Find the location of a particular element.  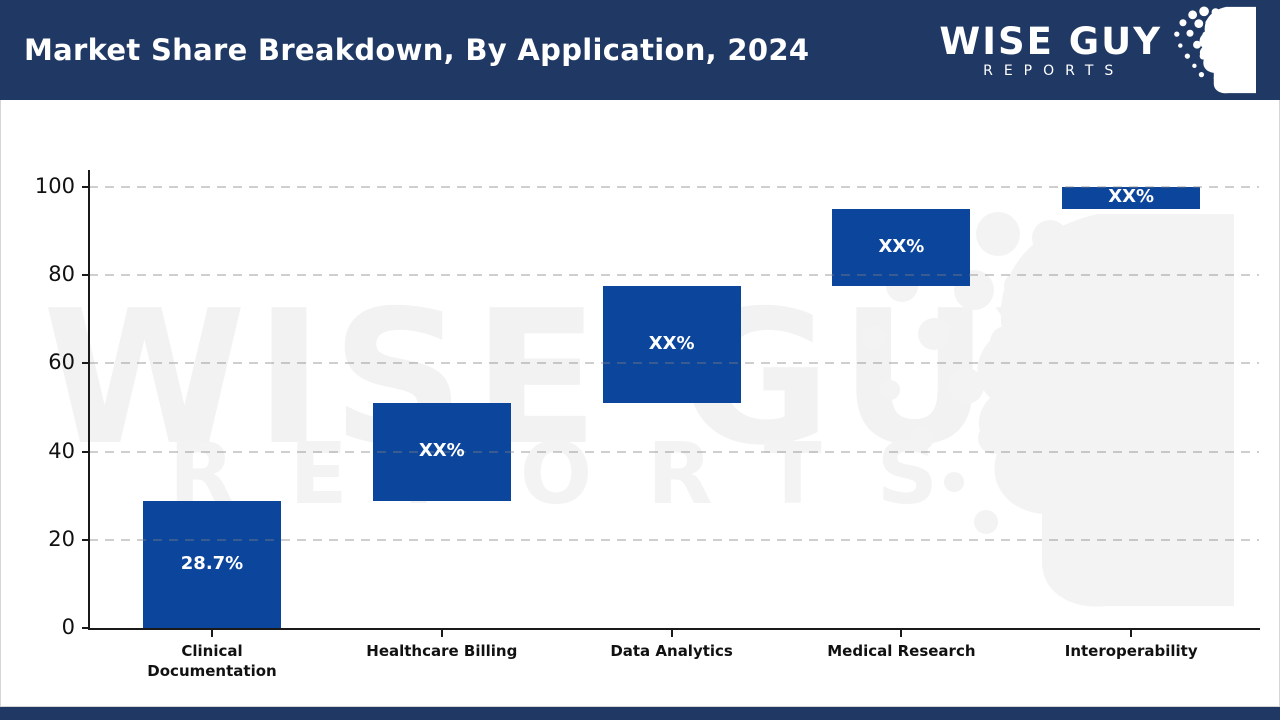

bar-medical-research is located at coordinates (901, 248).